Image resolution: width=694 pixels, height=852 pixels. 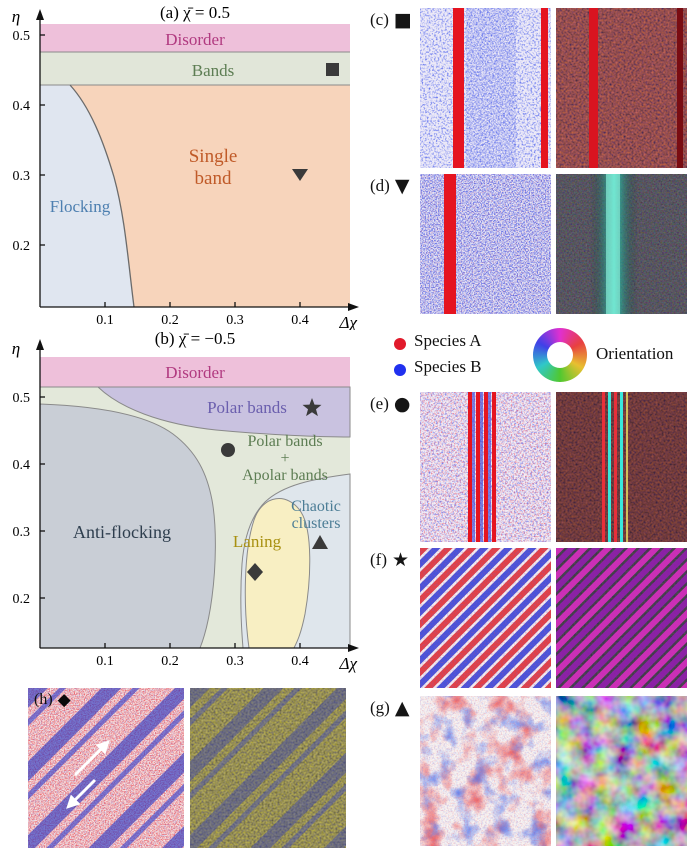 I want to click on marker-diamond-b, so click(x=255, y=572).